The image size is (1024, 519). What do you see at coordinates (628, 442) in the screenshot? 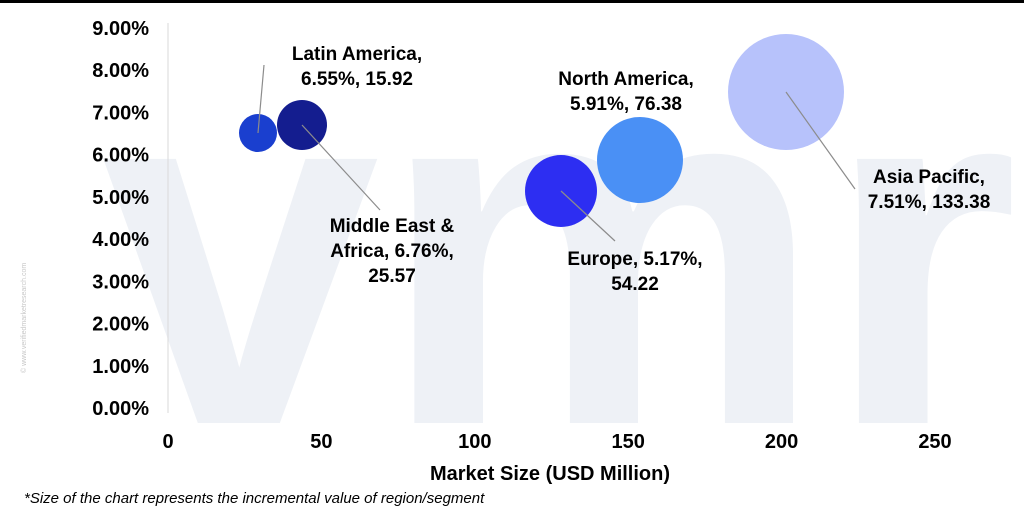
I see `x-tick-label: 150` at bounding box center [628, 442].